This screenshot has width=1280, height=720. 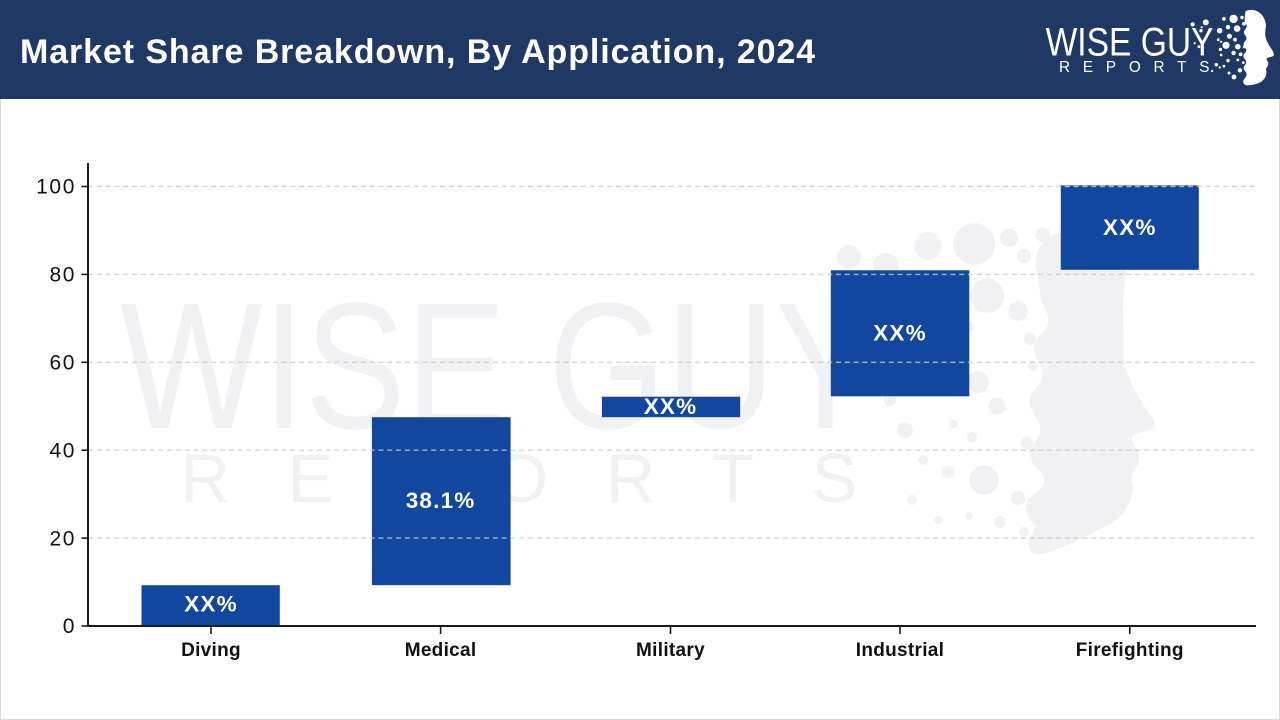 What do you see at coordinates (62, 538) in the screenshot?
I see `svg-text: 20` at bounding box center [62, 538].